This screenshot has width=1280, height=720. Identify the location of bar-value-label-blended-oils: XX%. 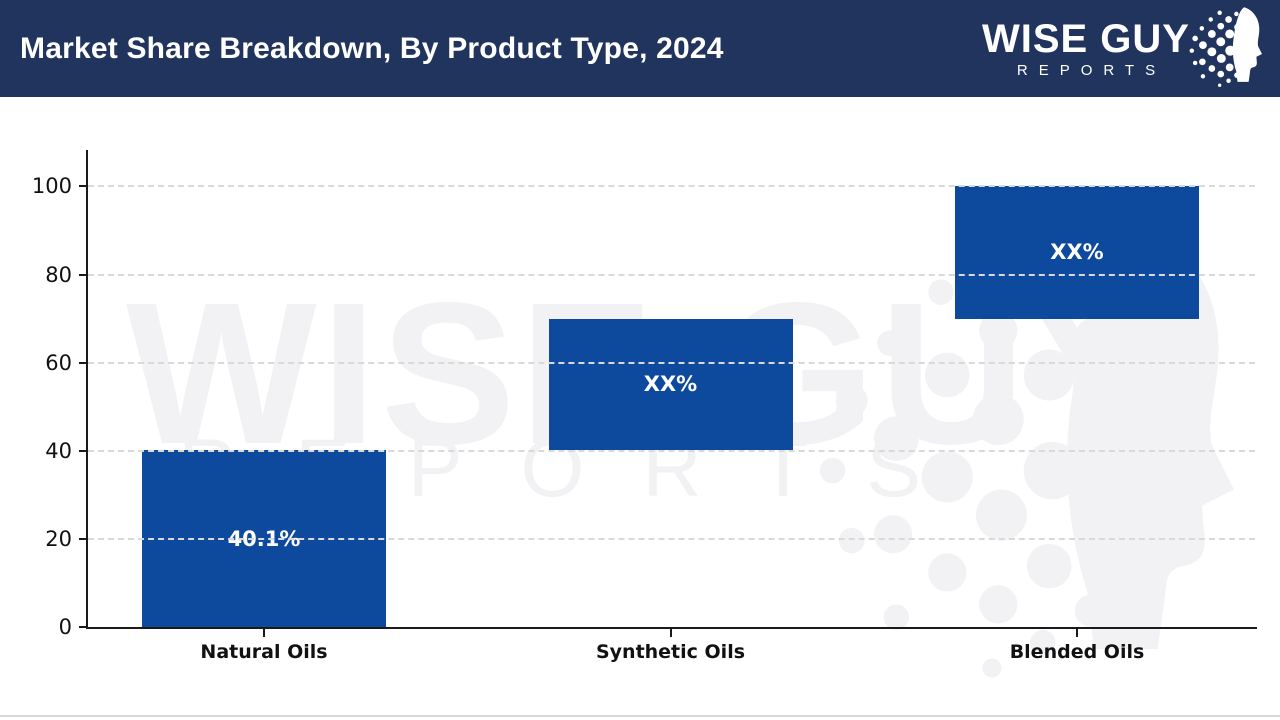
(1077, 252).